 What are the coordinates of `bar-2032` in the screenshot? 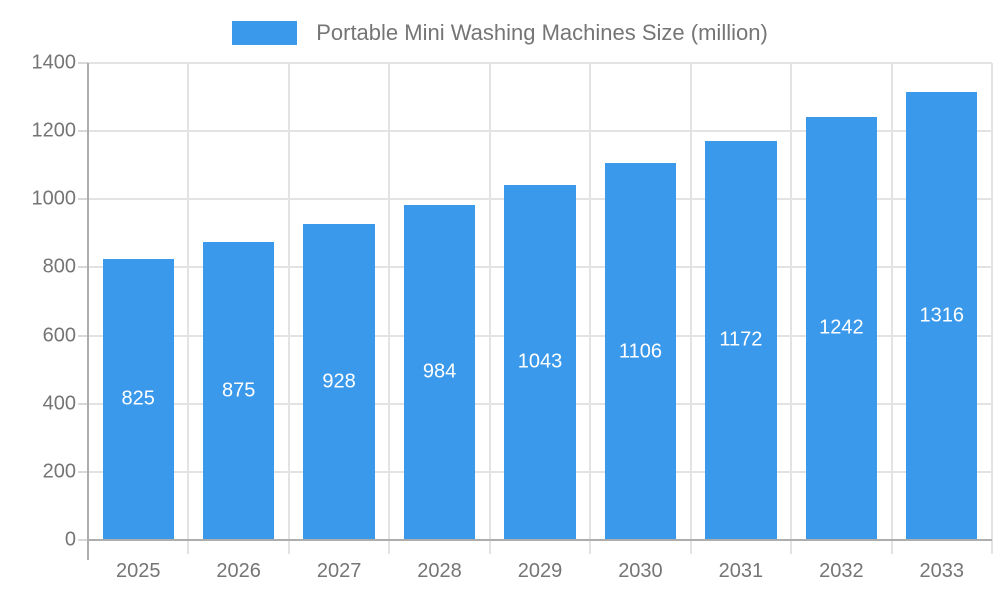 It's located at (841, 328).